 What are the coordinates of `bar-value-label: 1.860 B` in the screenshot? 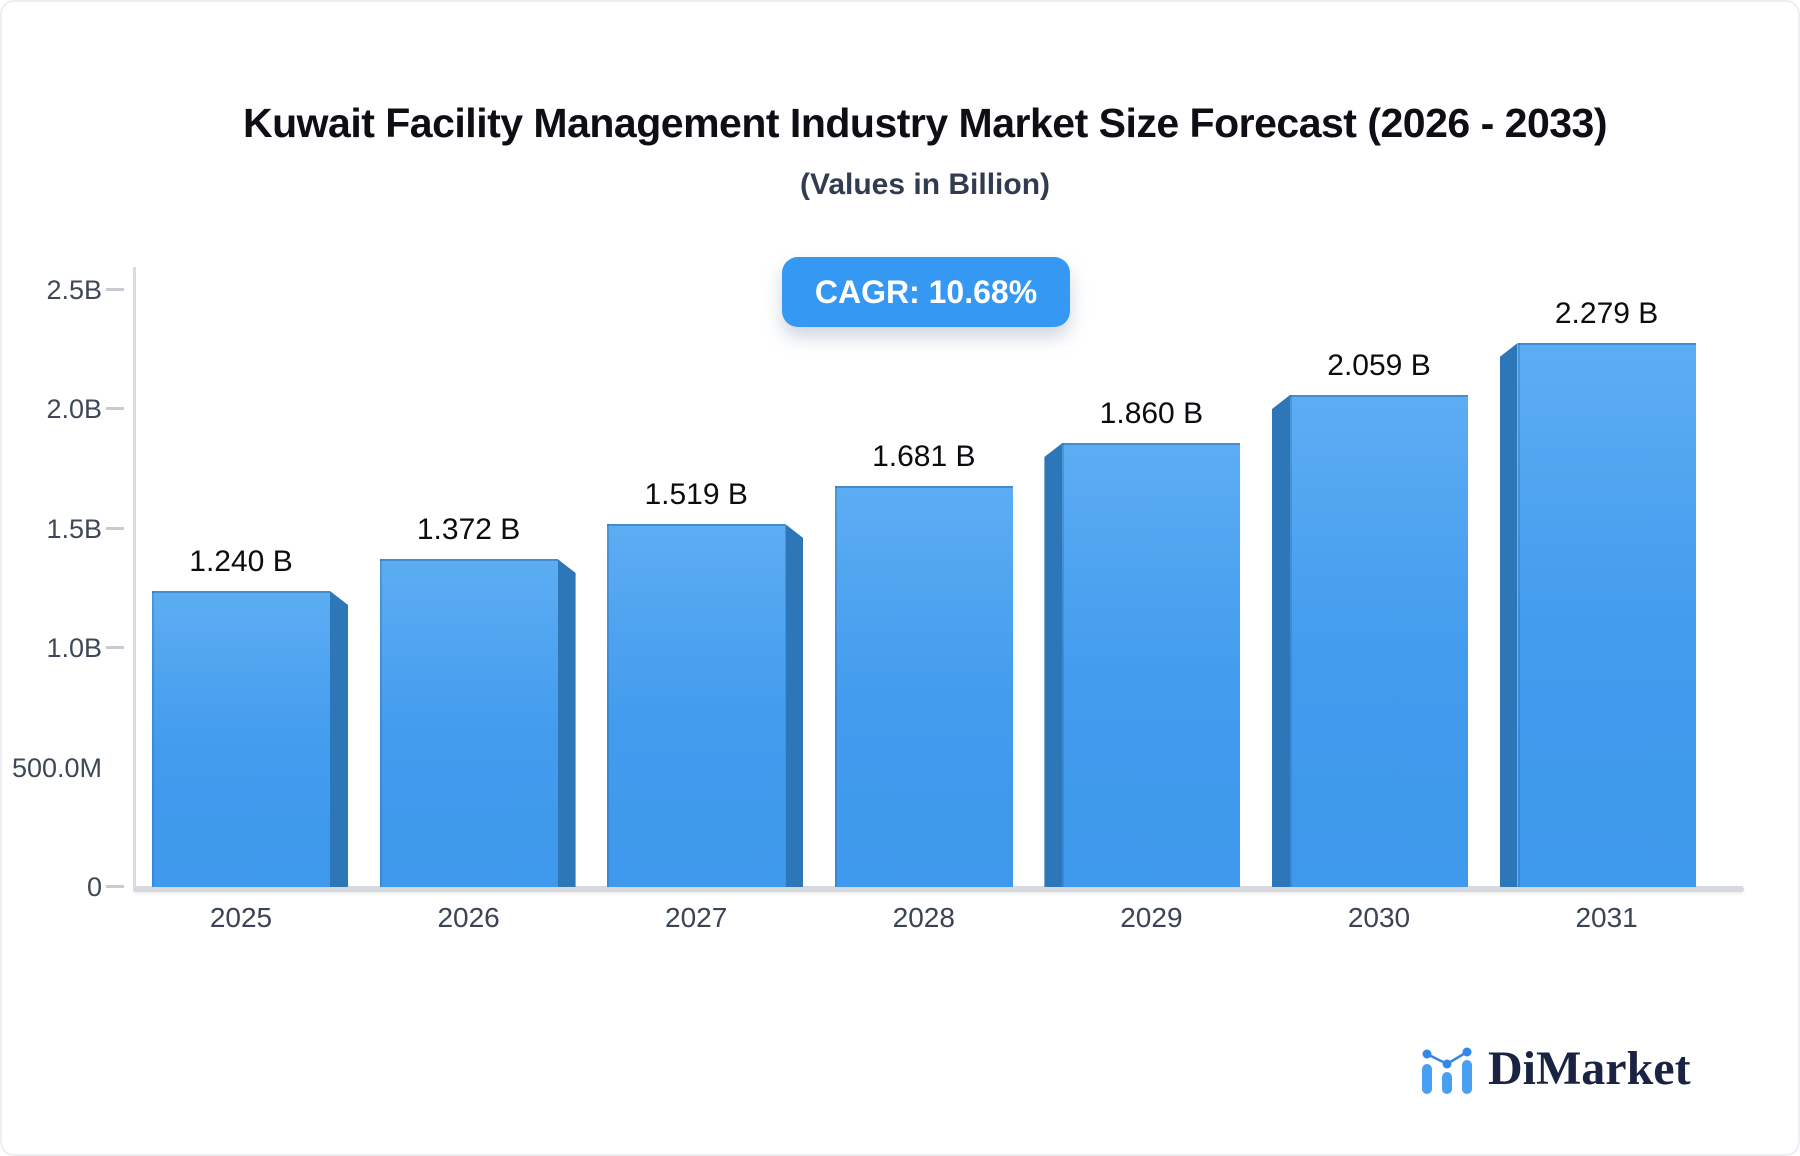 It's located at (1151, 413).